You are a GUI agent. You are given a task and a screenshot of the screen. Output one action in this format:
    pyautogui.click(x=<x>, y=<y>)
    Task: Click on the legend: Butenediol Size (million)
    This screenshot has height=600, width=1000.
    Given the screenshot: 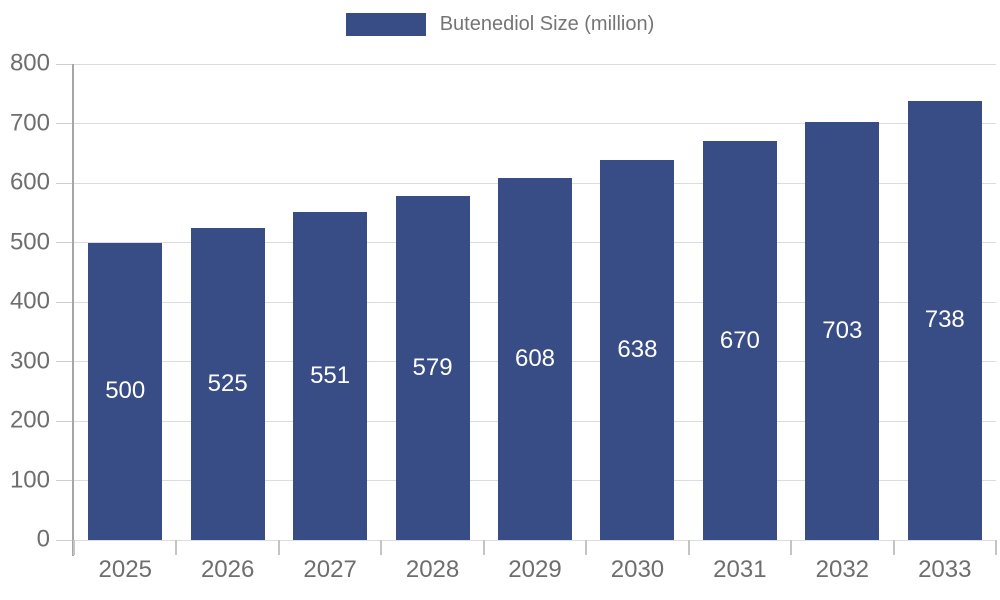 What is the action you would take?
    pyautogui.click(x=500, y=24)
    